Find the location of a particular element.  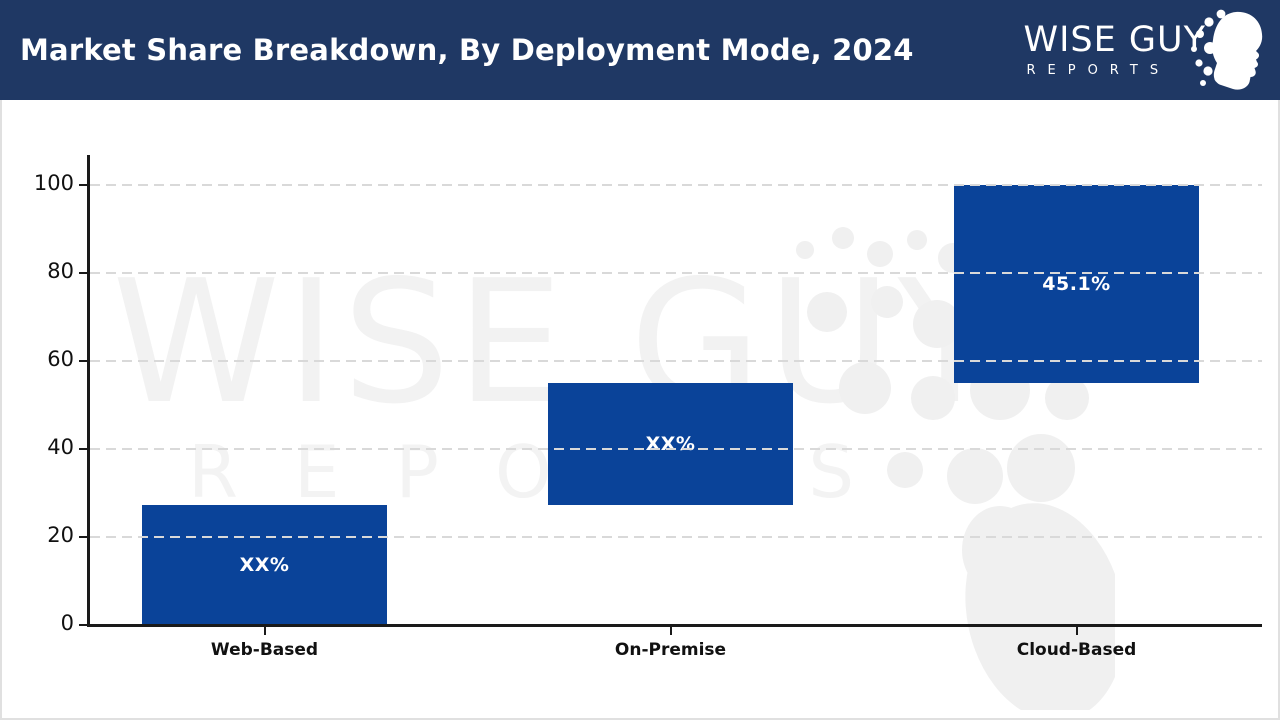

brand-logo-subtitle: REPORTS is located at coordinates (1098, 70).